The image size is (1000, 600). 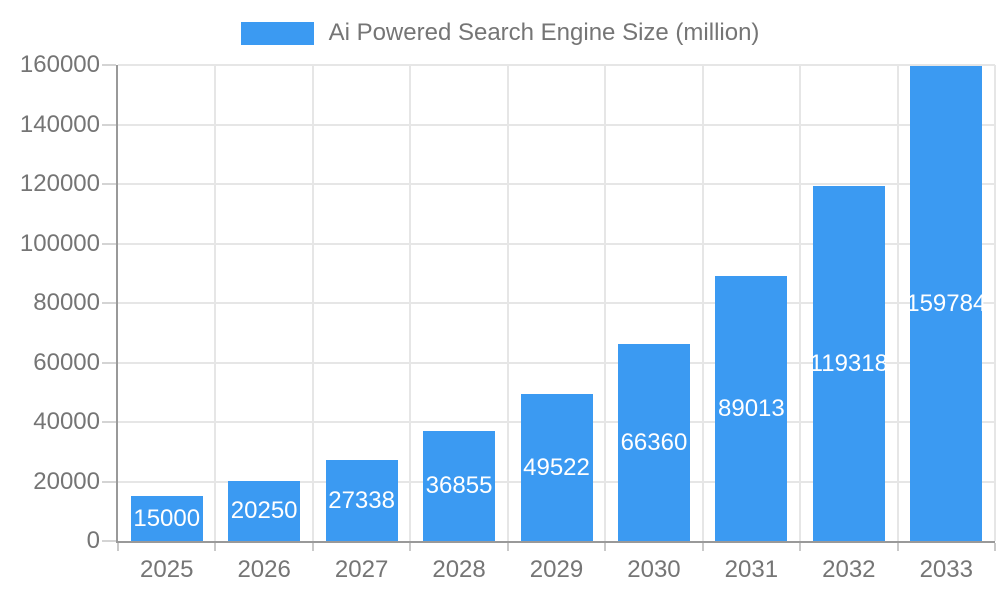 What do you see at coordinates (544, 32) in the screenshot?
I see `legend-label: Ai Powered Search Engine Size (million)` at bounding box center [544, 32].